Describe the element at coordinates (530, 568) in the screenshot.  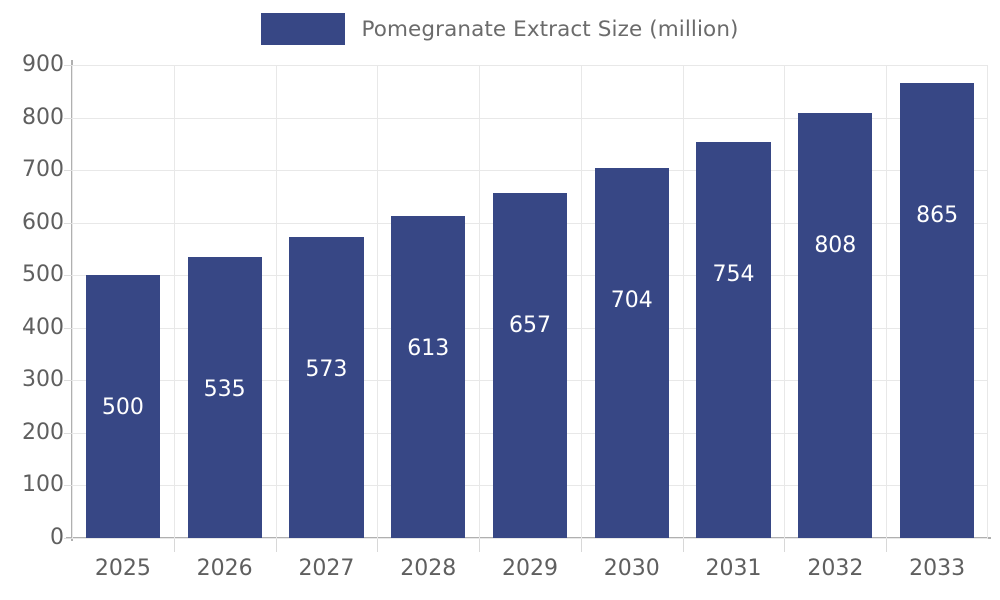
I see `x-axis-tick-label: 2029` at that location.